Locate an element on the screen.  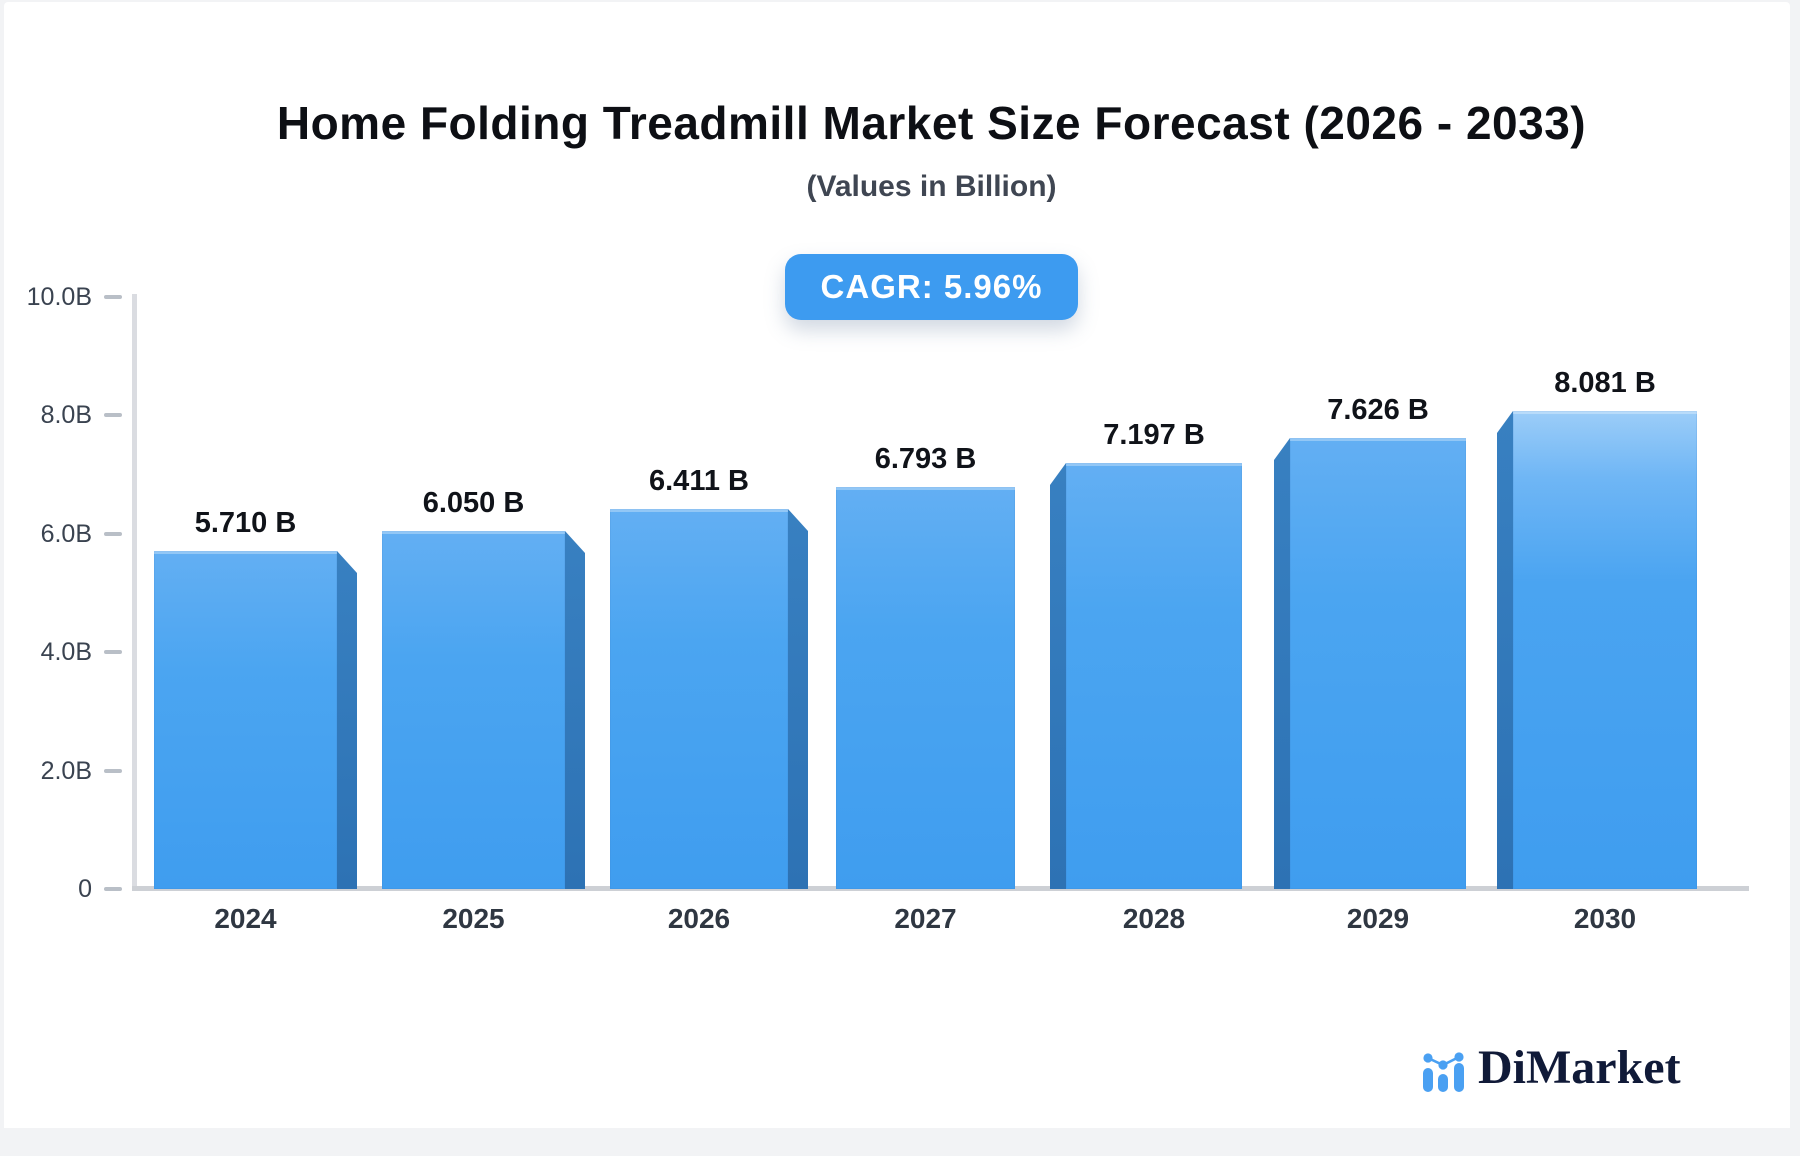
y-tick-mark-6.0B is located at coordinates (113, 534).